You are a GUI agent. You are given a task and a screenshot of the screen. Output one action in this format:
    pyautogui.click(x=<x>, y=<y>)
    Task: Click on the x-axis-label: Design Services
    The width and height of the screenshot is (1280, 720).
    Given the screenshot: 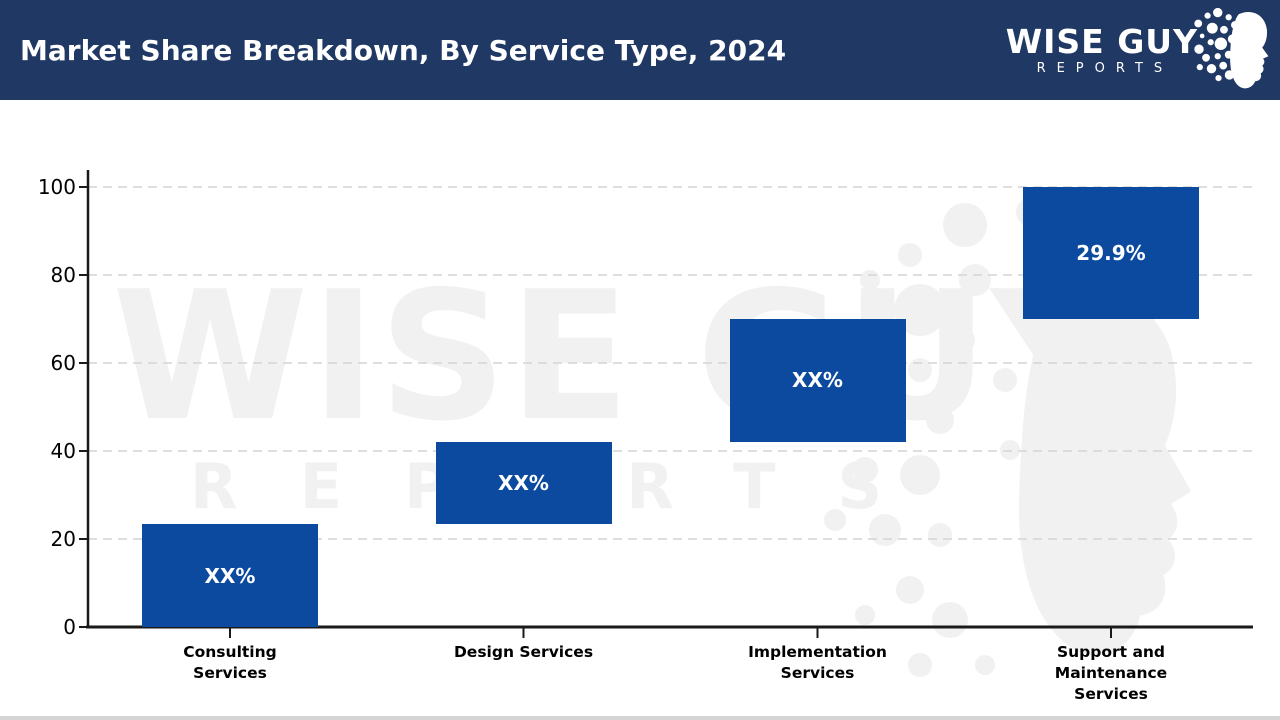 What is the action you would take?
    pyautogui.click(x=524, y=652)
    